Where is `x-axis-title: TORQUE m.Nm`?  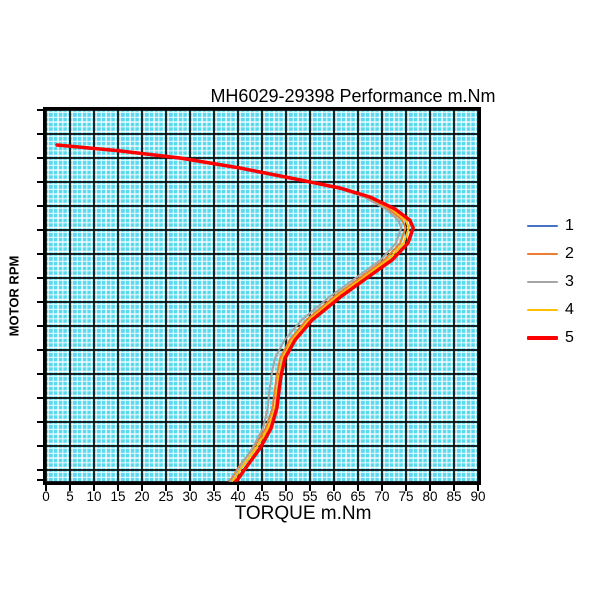 x-axis-title: TORQUE m.Nm is located at coordinates (303, 513).